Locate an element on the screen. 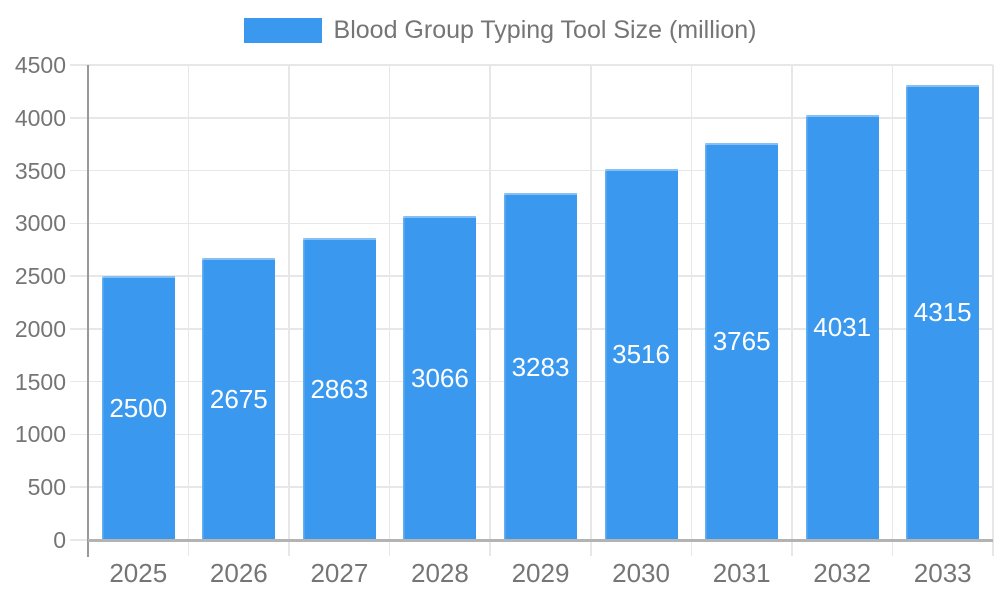 The width and height of the screenshot is (1000, 600). bar-value-label-2029: 3283 is located at coordinates (540, 366).